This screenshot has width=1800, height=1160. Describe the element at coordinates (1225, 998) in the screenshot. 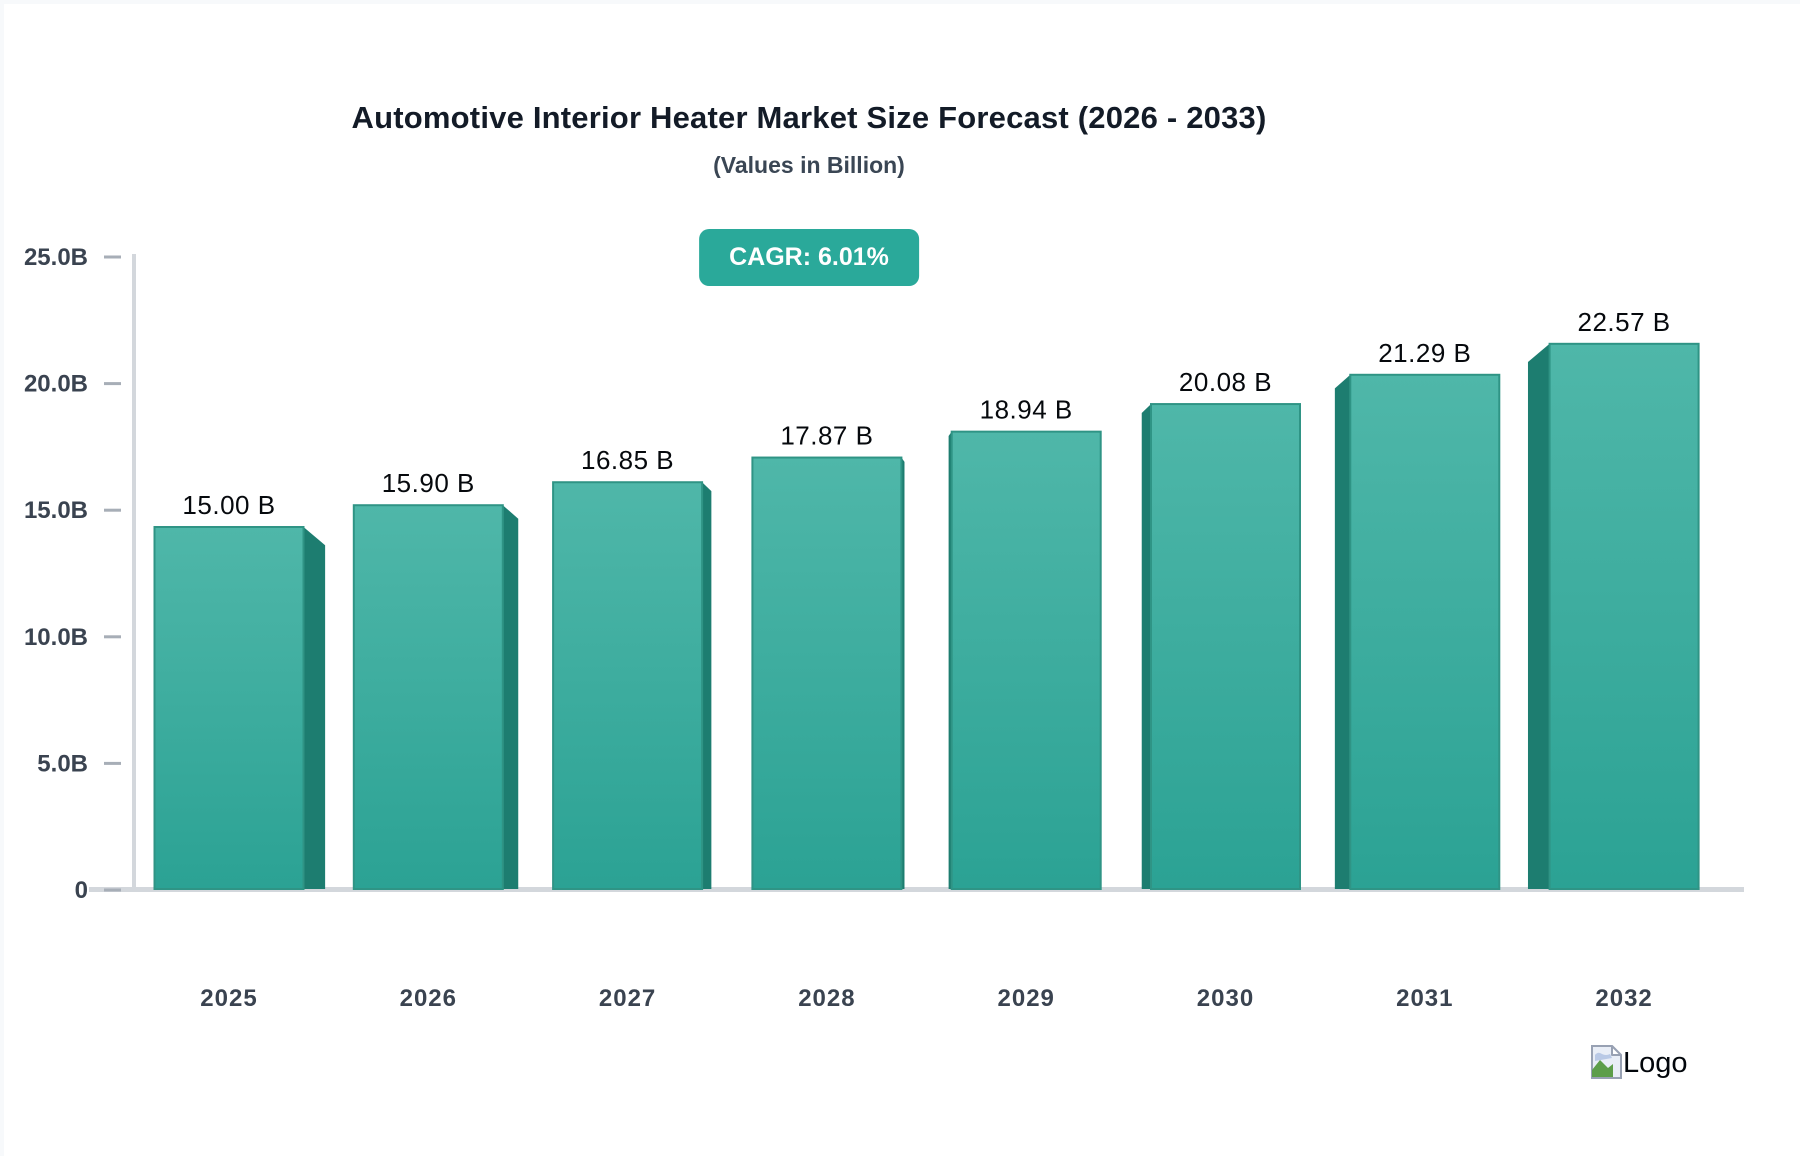

I see `x-axis-label: 2030` at that location.